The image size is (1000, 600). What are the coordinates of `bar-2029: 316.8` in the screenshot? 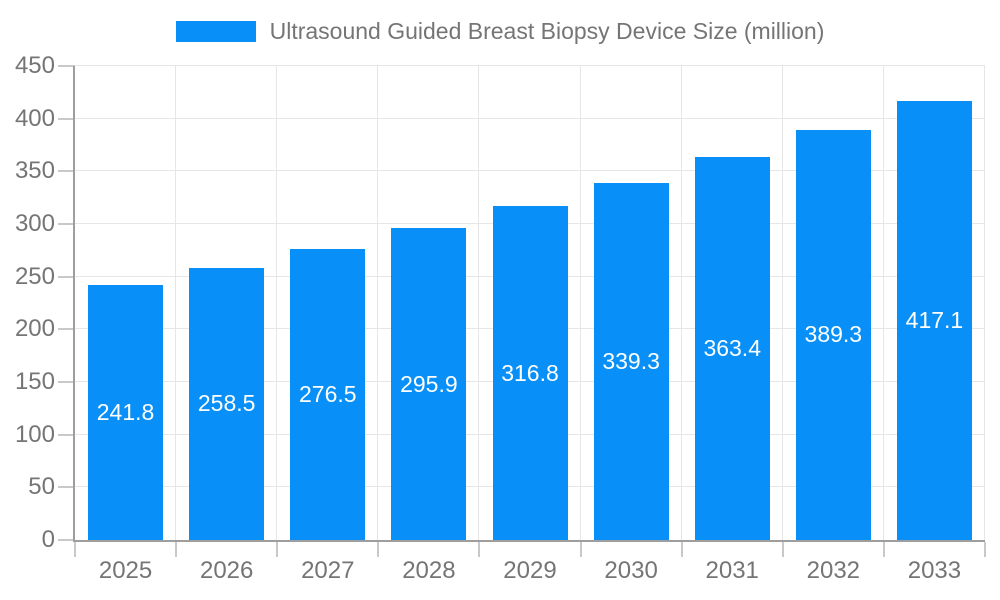 It's located at (530, 373).